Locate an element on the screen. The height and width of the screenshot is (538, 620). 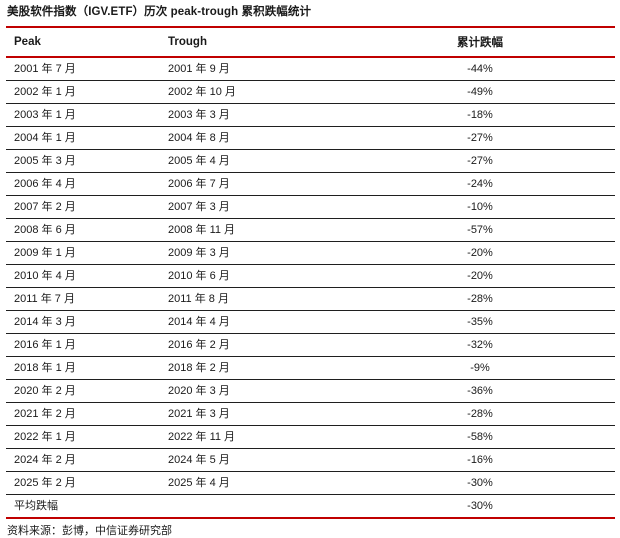
column-header-drawdown: 累计跌幅 is located at coordinates (480, 42).